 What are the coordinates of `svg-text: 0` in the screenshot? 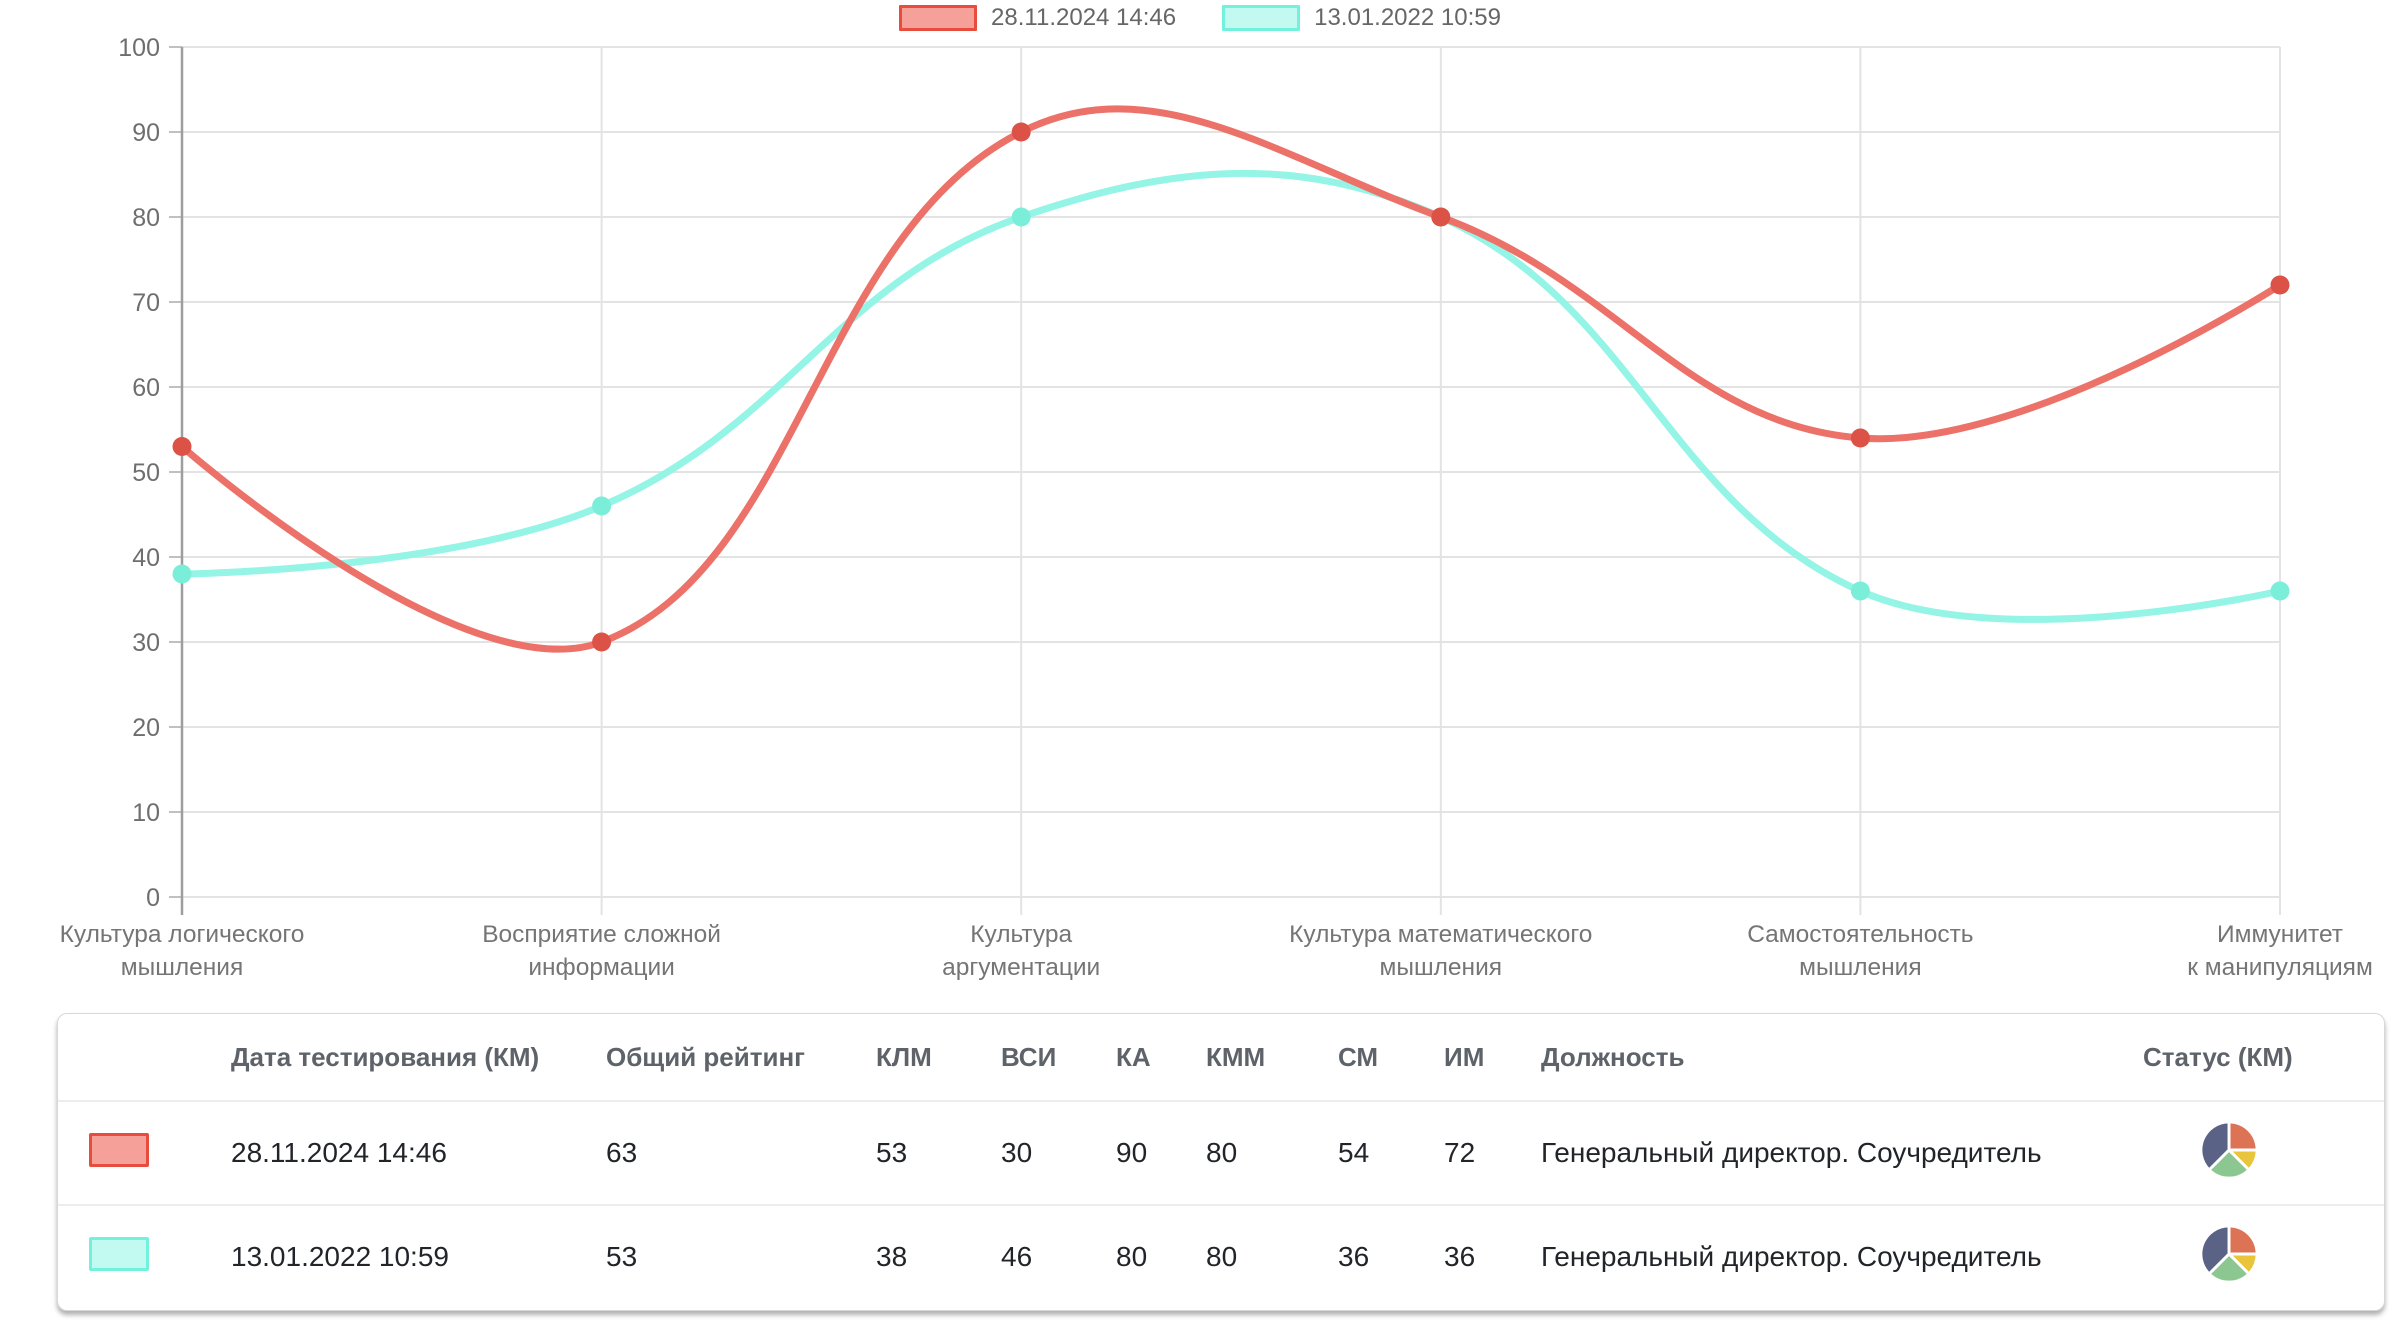 It's located at (153, 898).